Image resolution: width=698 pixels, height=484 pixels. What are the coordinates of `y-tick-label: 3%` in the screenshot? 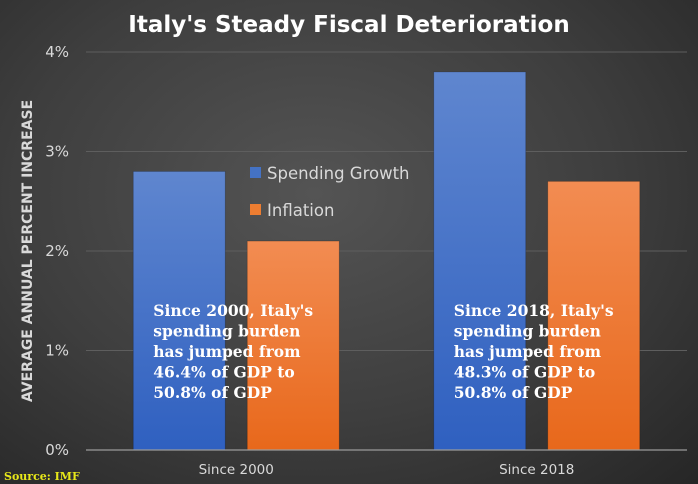 It's located at (57, 152).